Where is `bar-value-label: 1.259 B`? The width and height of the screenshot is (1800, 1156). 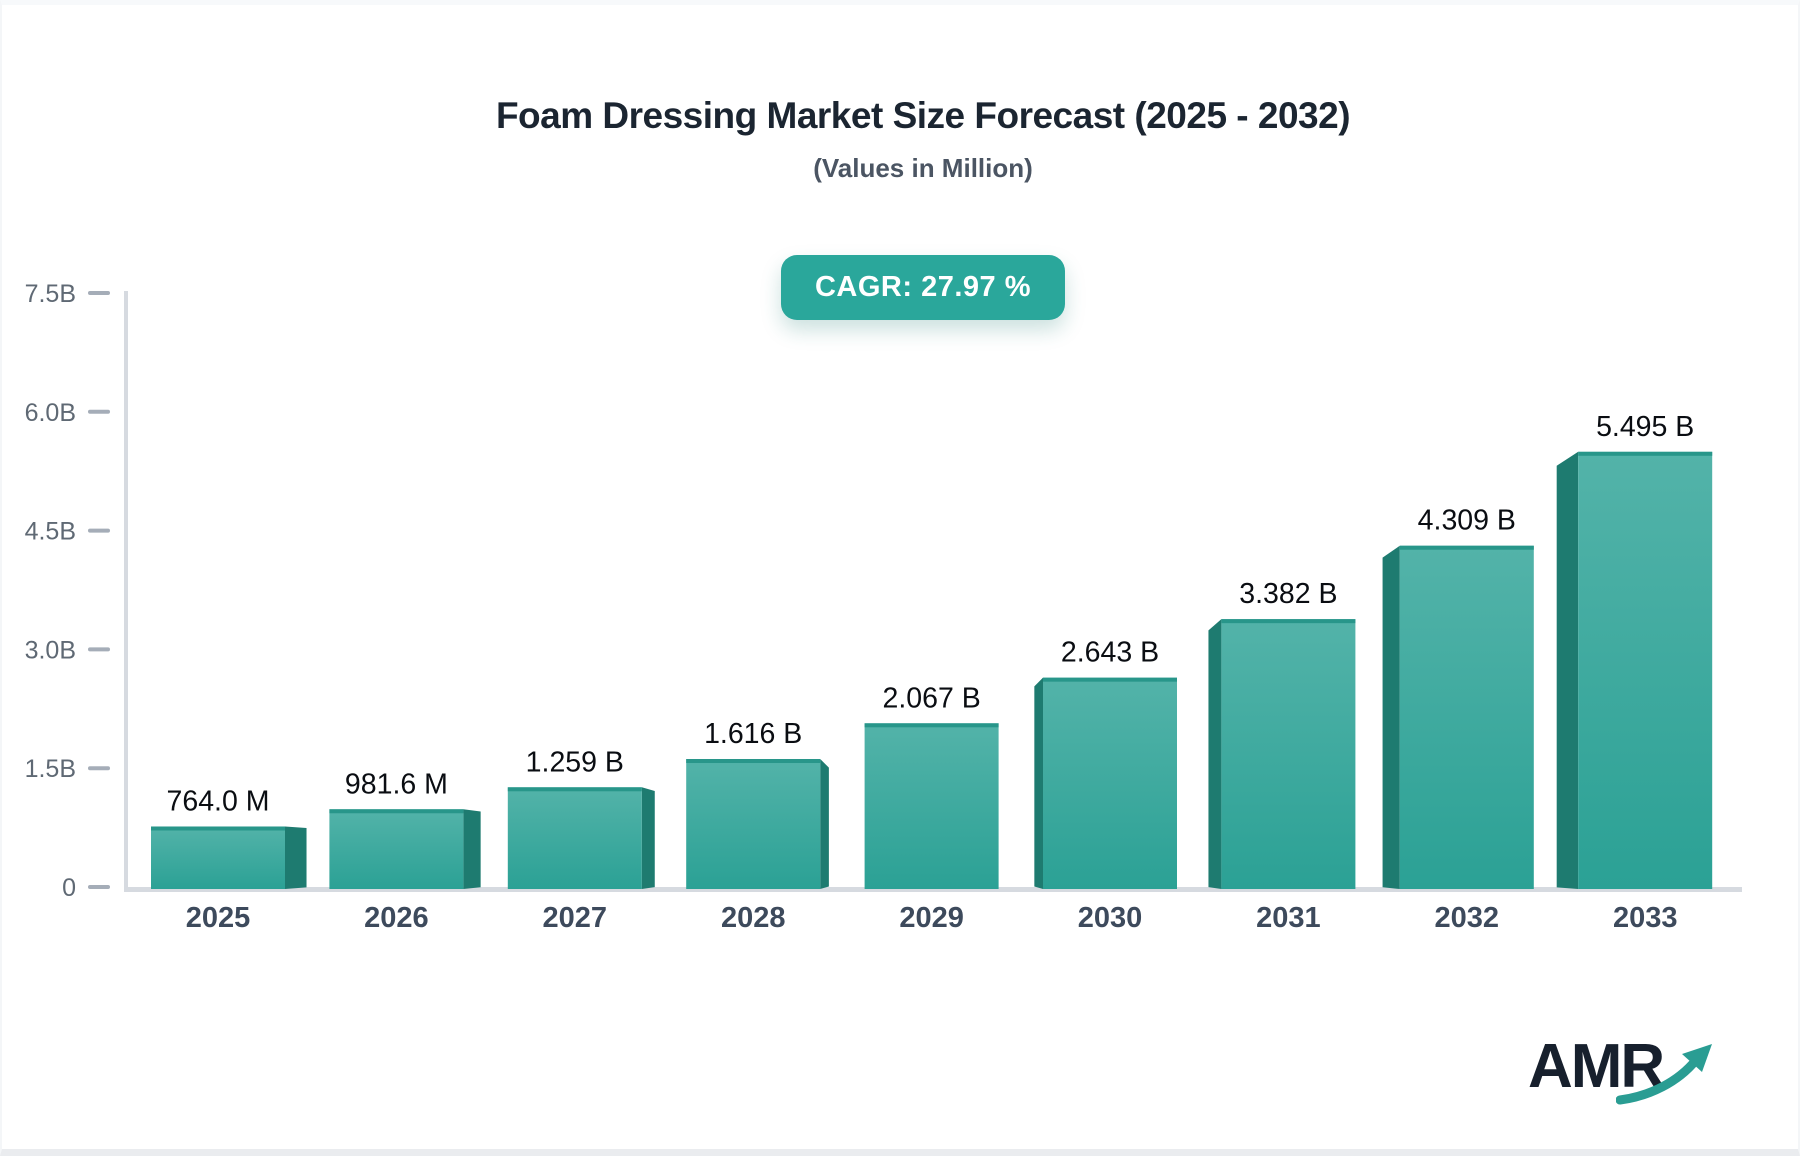
bar-value-label: 1.259 B is located at coordinates (575, 762).